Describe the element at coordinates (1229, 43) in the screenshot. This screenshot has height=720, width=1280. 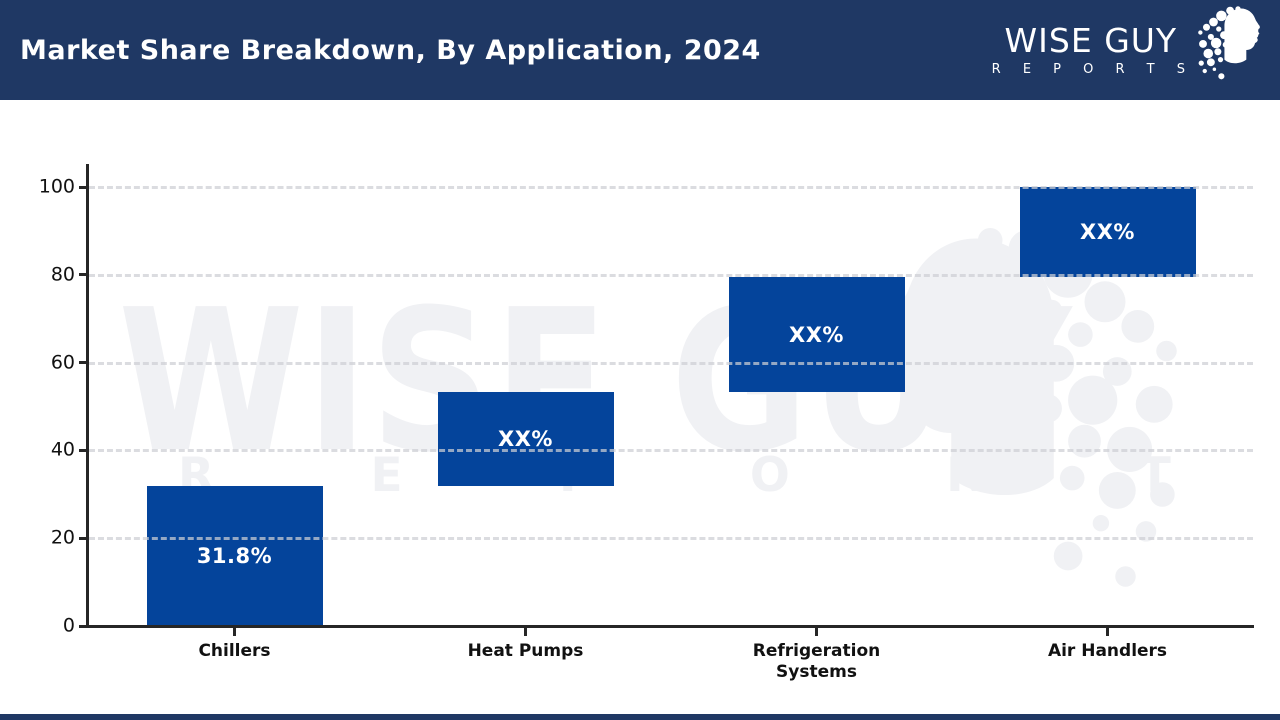
I see `logo-face-icon` at that location.